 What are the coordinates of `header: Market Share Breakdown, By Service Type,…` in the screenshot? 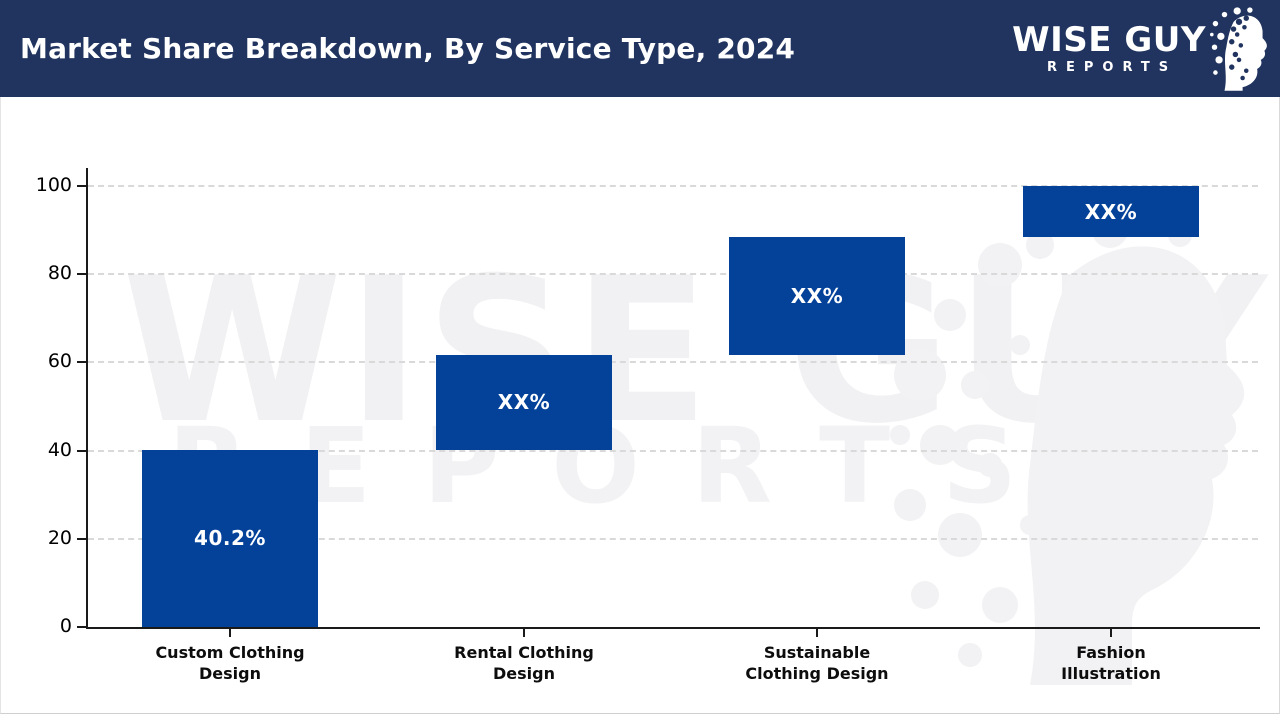 It's located at (640, 48).